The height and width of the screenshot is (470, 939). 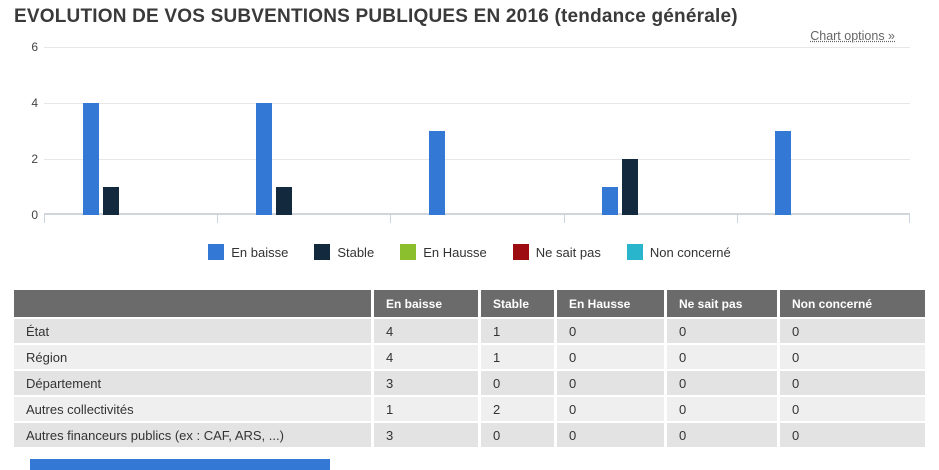 I want to click on legend-item-en-baisse: En baisse, so click(x=248, y=252).